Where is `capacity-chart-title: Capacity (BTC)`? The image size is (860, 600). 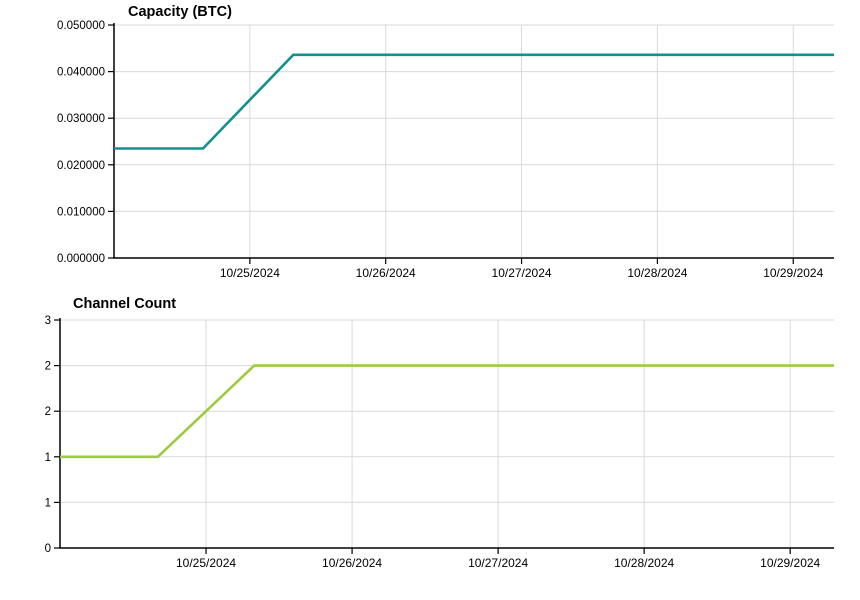
capacity-chart-title: Capacity (BTC) is located at coordinates (180, 12).